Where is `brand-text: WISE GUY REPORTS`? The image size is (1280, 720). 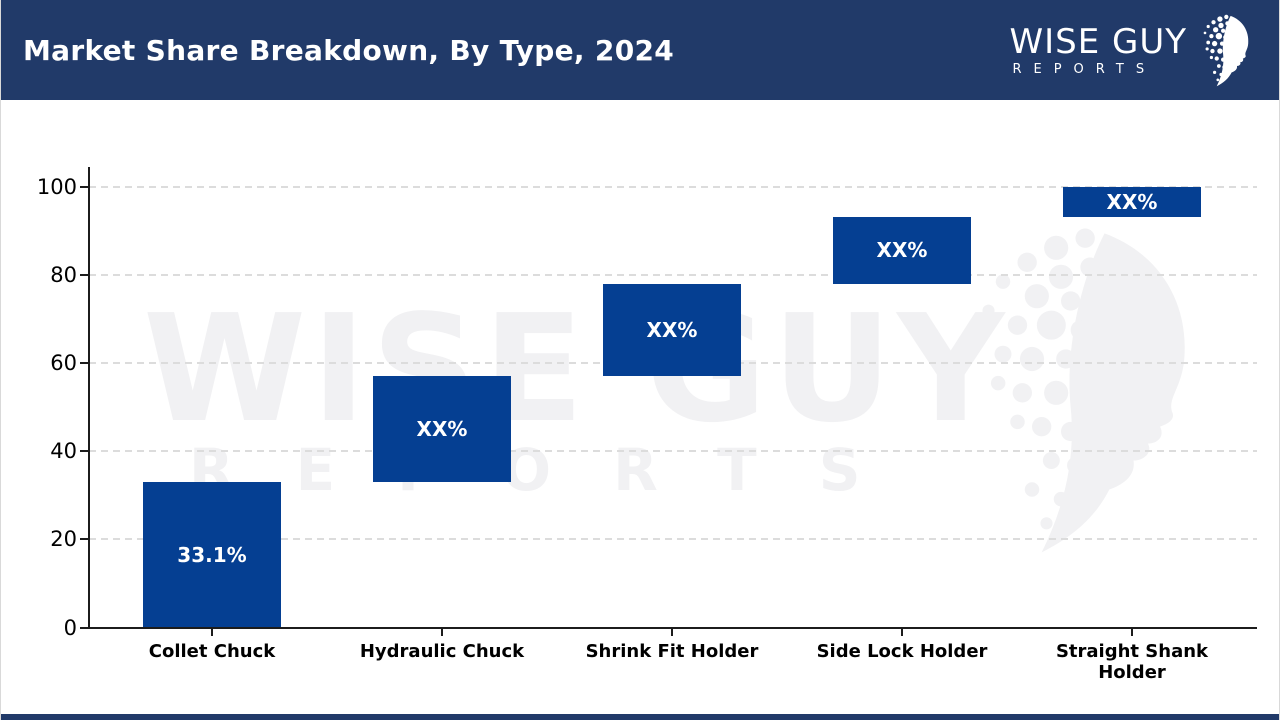 brand-text: WISE GUY REPORTS is located at coordinates (1098, 50).